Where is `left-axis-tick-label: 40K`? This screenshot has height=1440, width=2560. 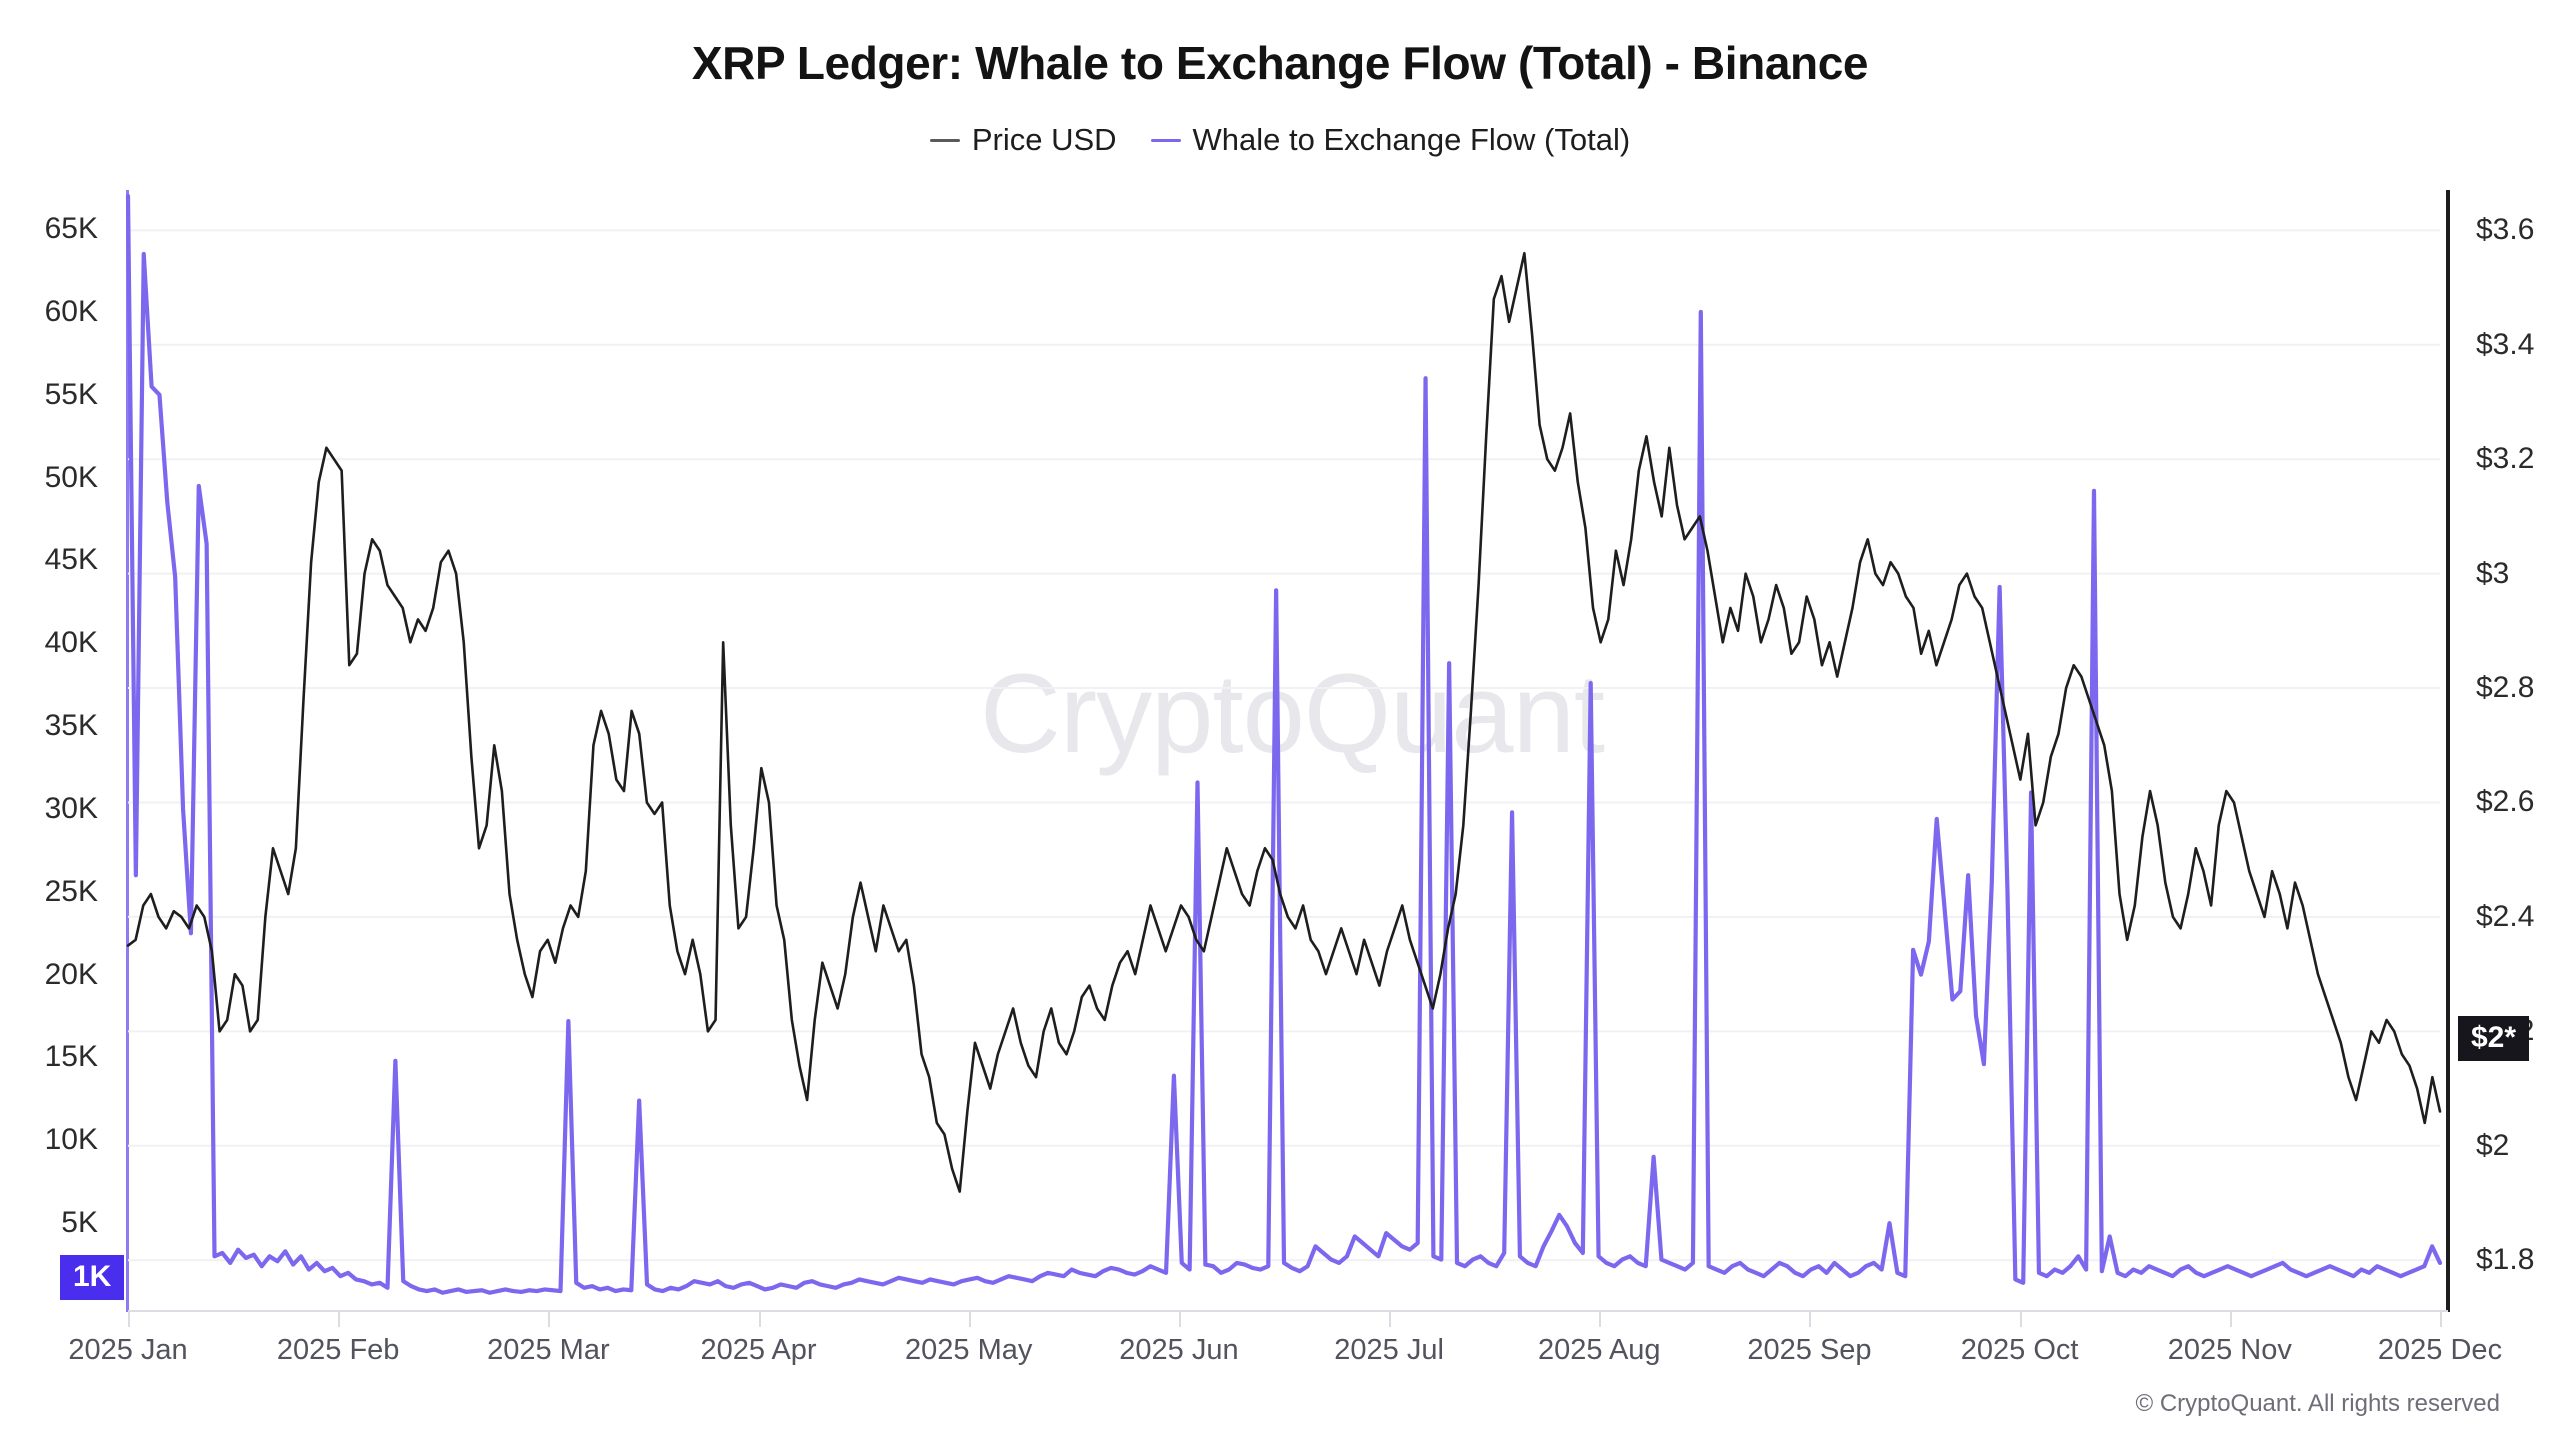
left-axis-tick-label: 40K is located at coordinates (71, 643).